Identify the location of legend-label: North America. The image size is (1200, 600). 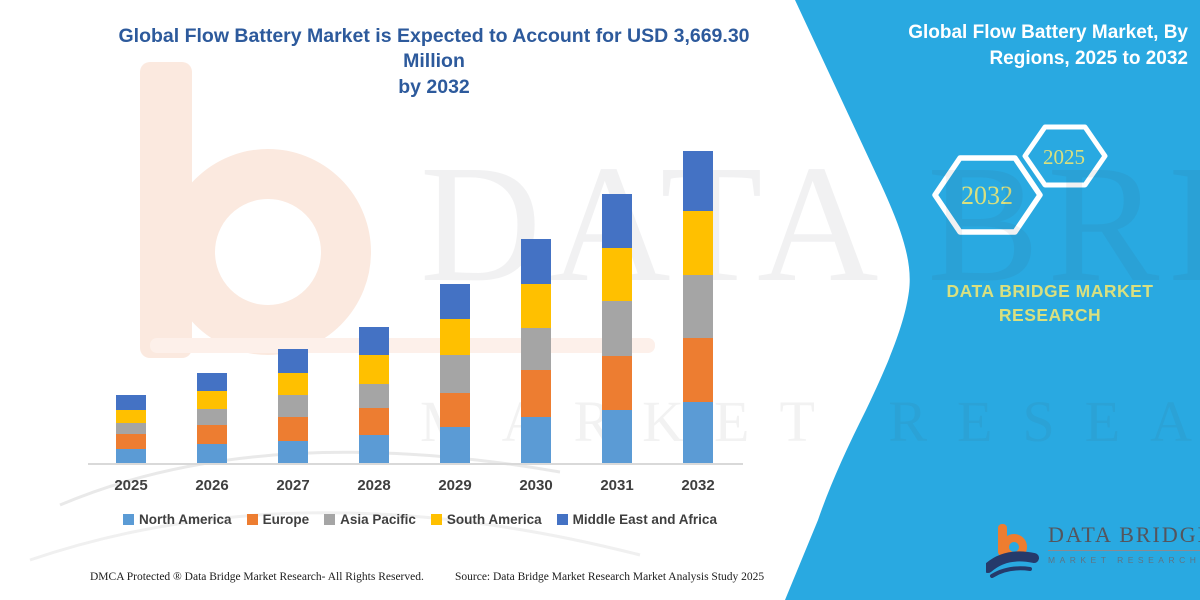
(185, 519).